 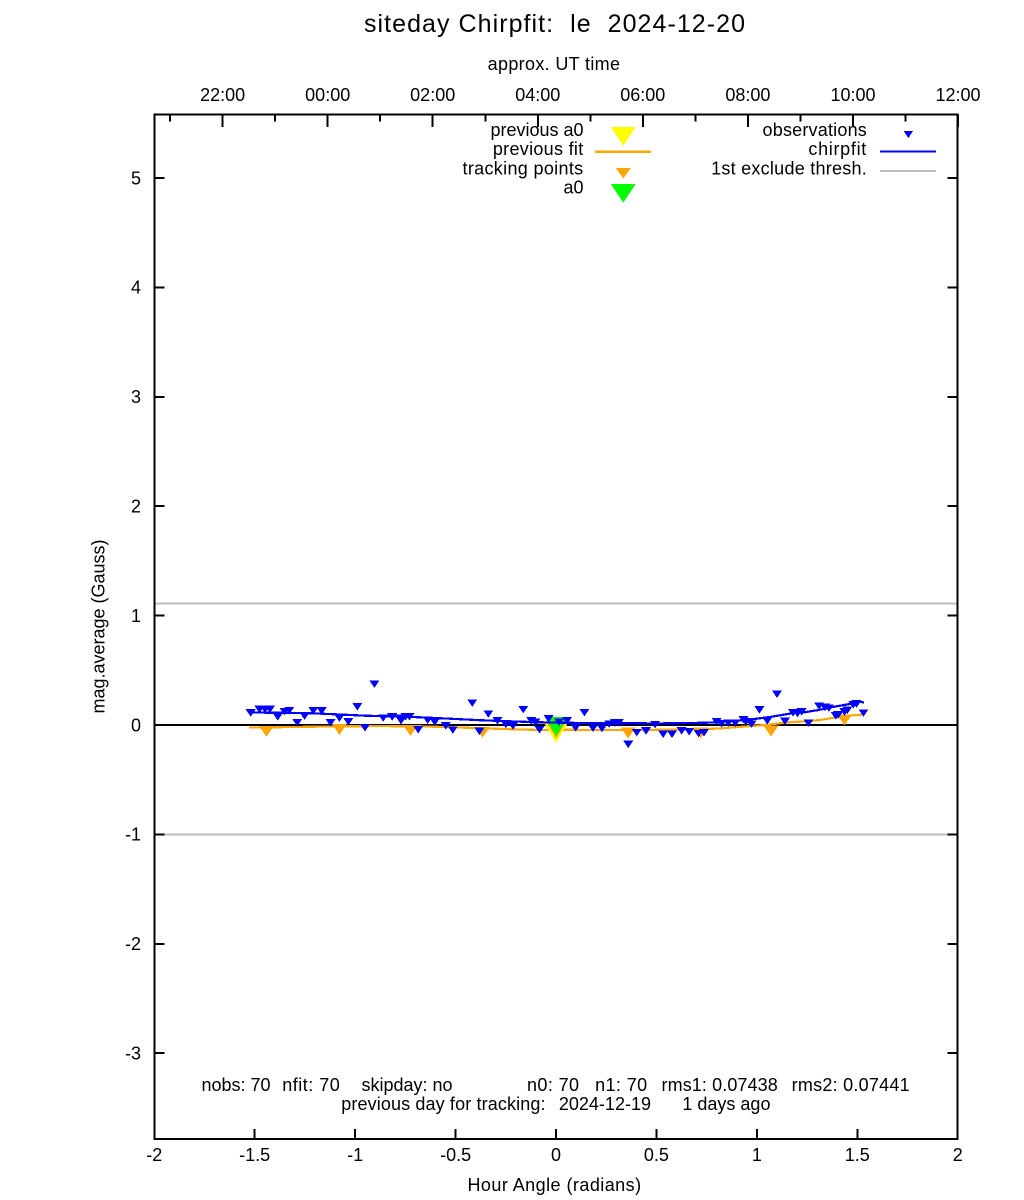 What do you see at coordinates (656, 1155) in the screenshot?
I see `svg-text: 0.5` at bounding box center [656, 1155].